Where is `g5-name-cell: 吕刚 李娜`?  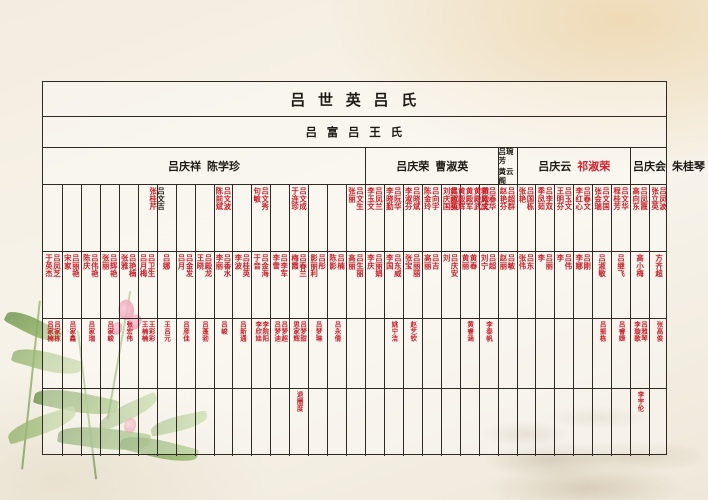 g5-name-cell: 吕刚 李娜 is located at coordinates (582, 284).